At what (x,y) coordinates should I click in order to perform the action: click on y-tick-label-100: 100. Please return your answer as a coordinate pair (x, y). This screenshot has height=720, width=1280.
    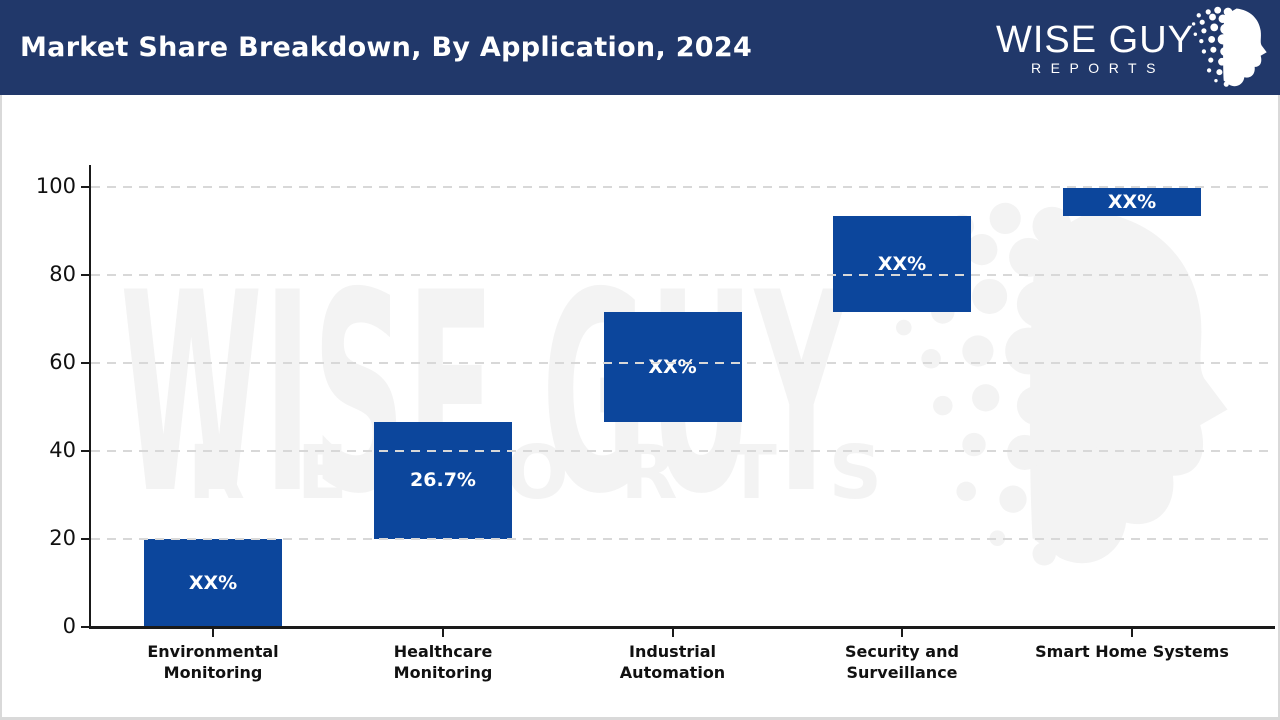
    Looking at the image, I should click on (55, 186).